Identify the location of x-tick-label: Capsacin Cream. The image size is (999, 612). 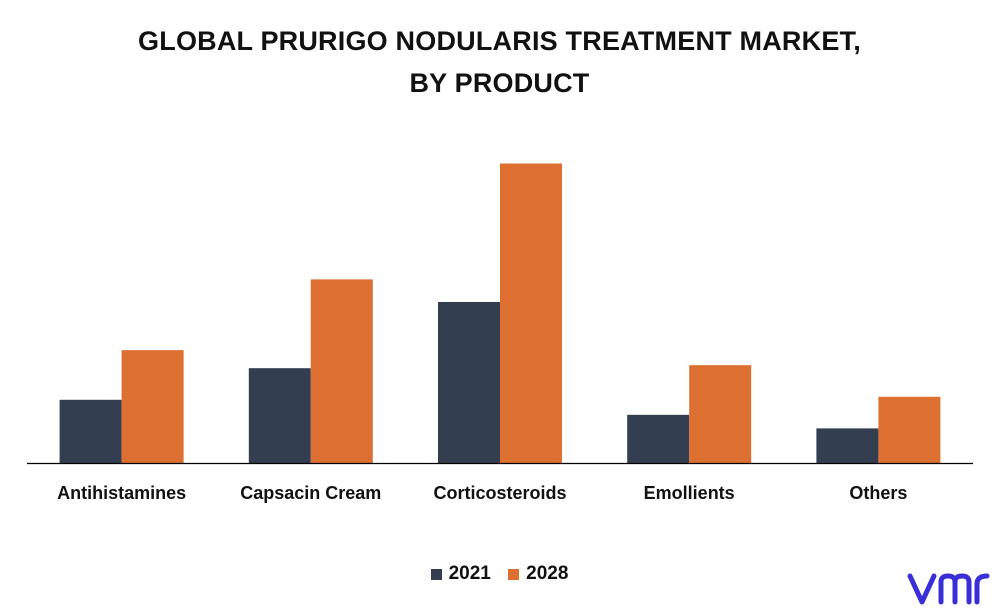
(310, 493).